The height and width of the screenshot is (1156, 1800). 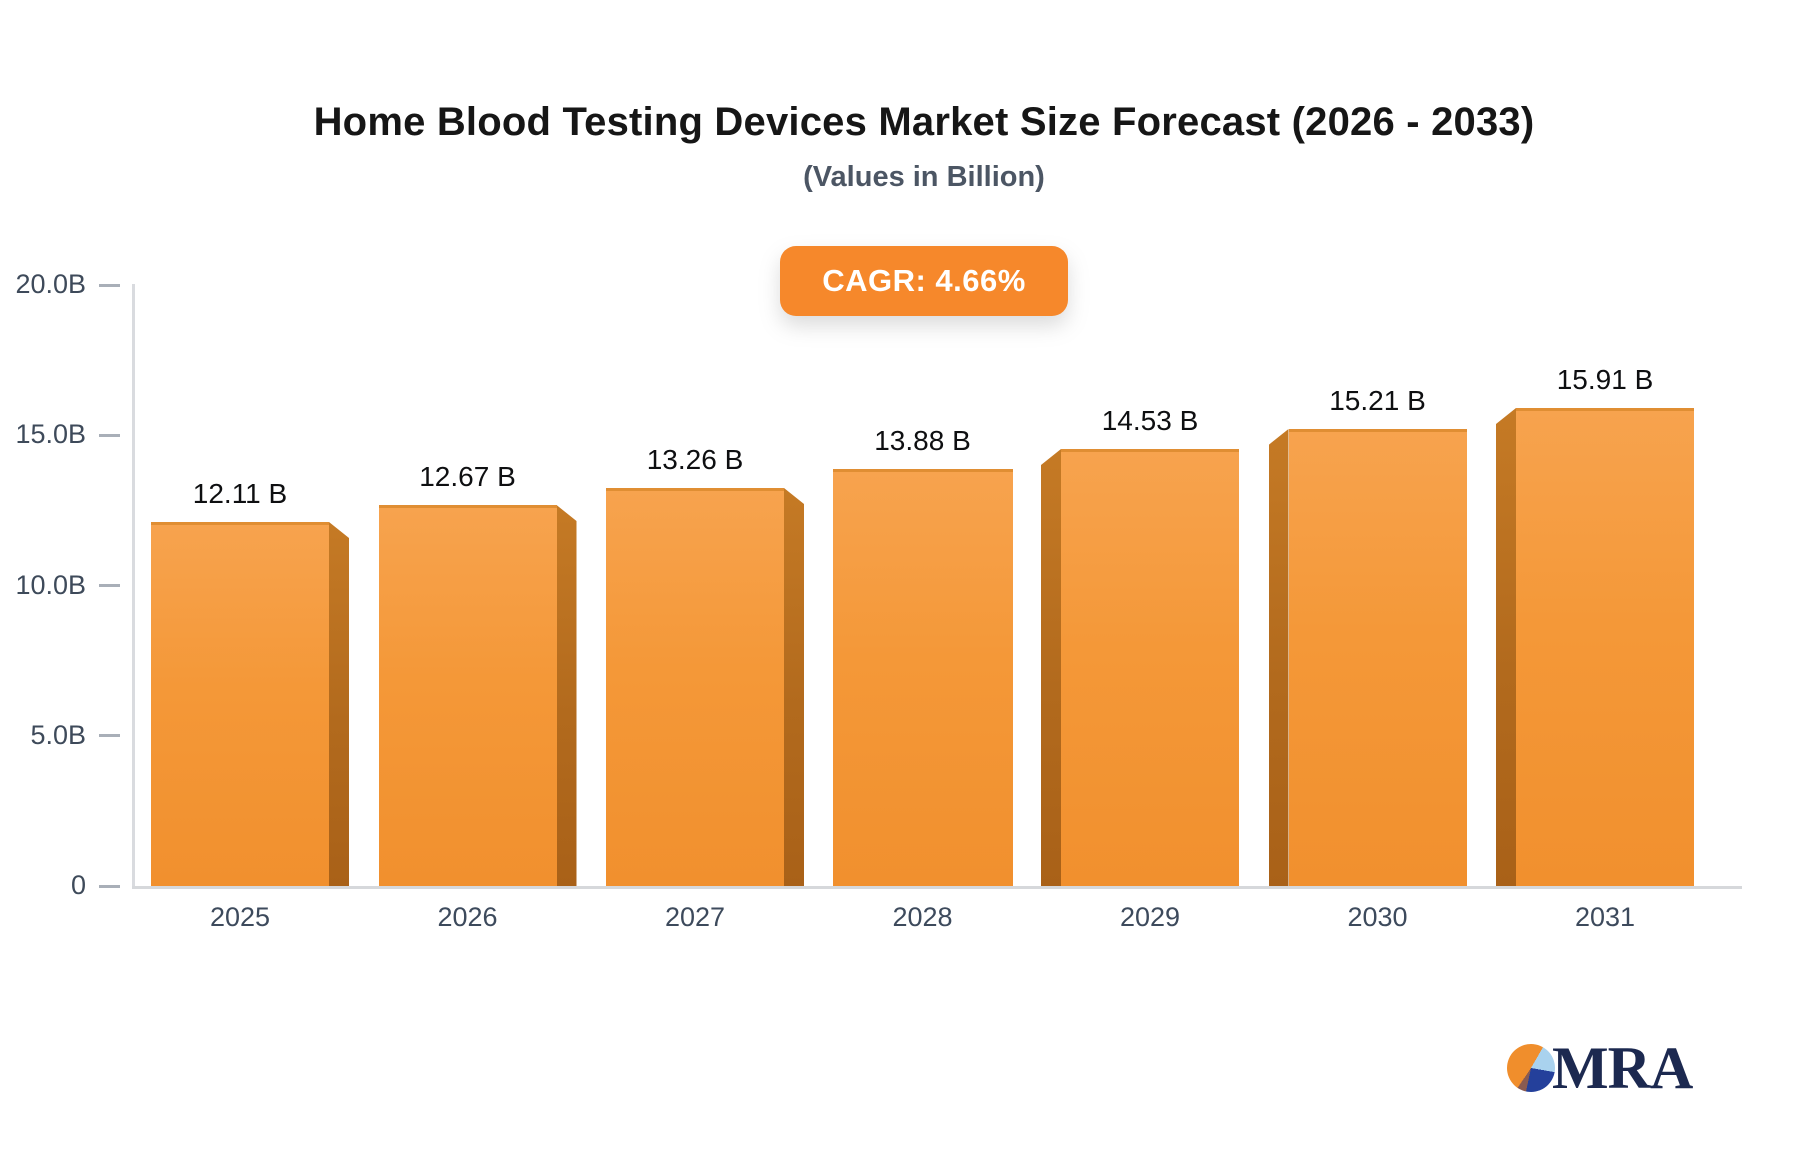 What do you see at coordinates (467, 917) in the screenshot?
I see `x-axis-label-2026: 2026` at bounding box center [467, 917].